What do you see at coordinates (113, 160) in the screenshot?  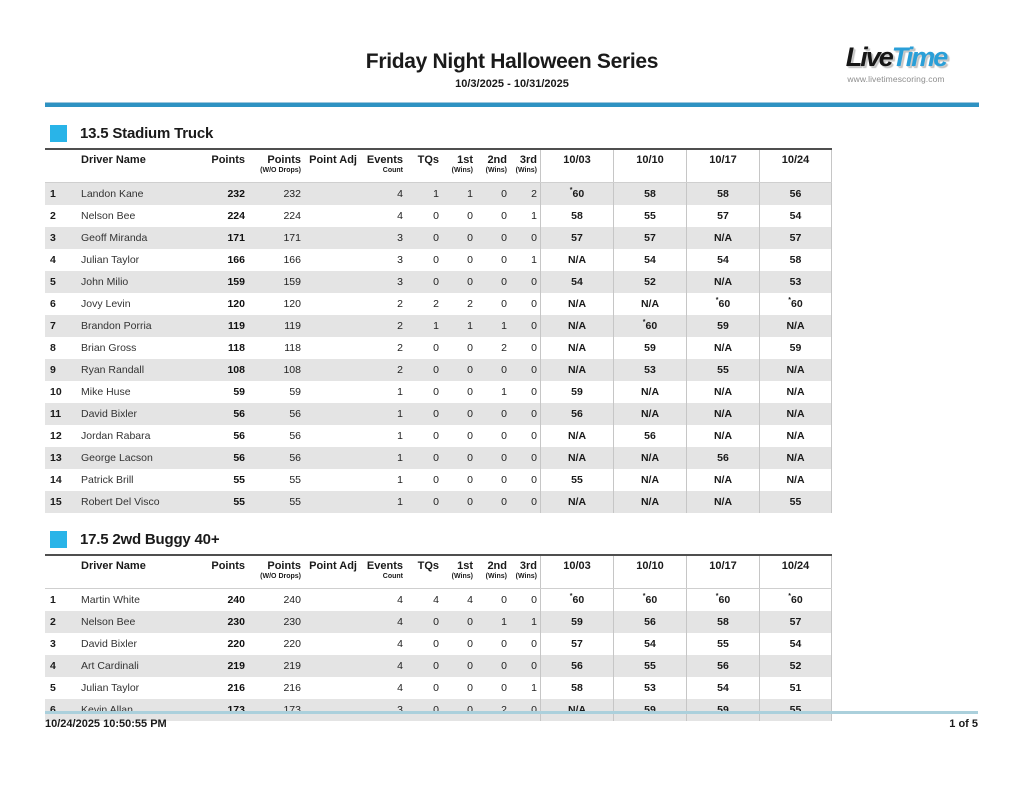 I see `header-label: Driver Name` at bounding box center [113, 160].